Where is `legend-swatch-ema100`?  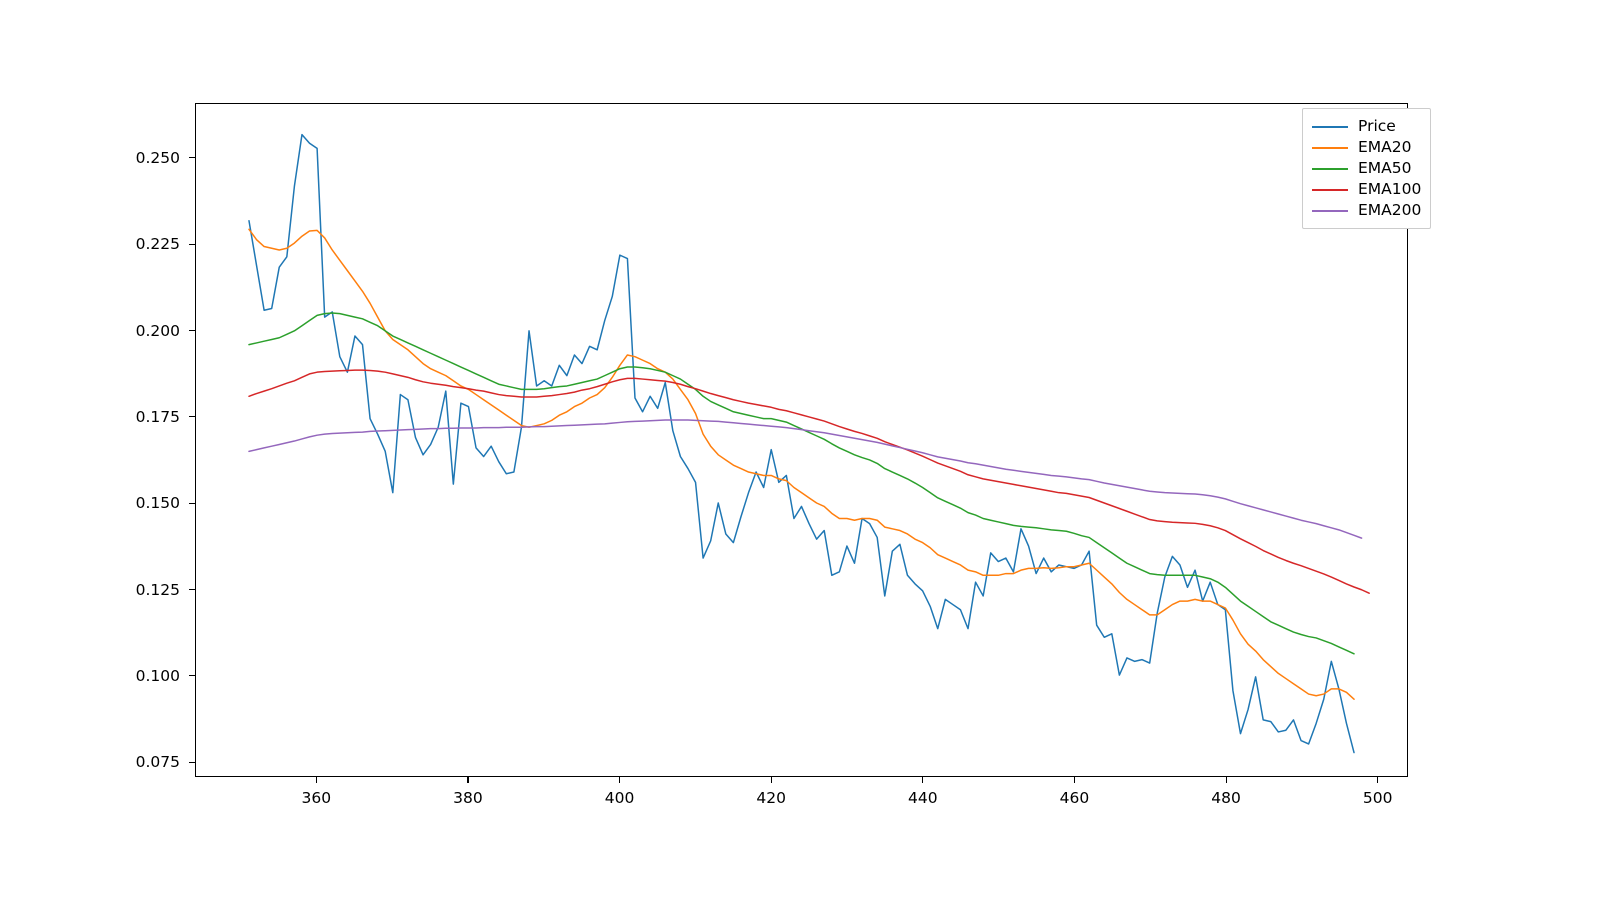
legend-swatch-ema100 is located at coordinates (1330, 189).